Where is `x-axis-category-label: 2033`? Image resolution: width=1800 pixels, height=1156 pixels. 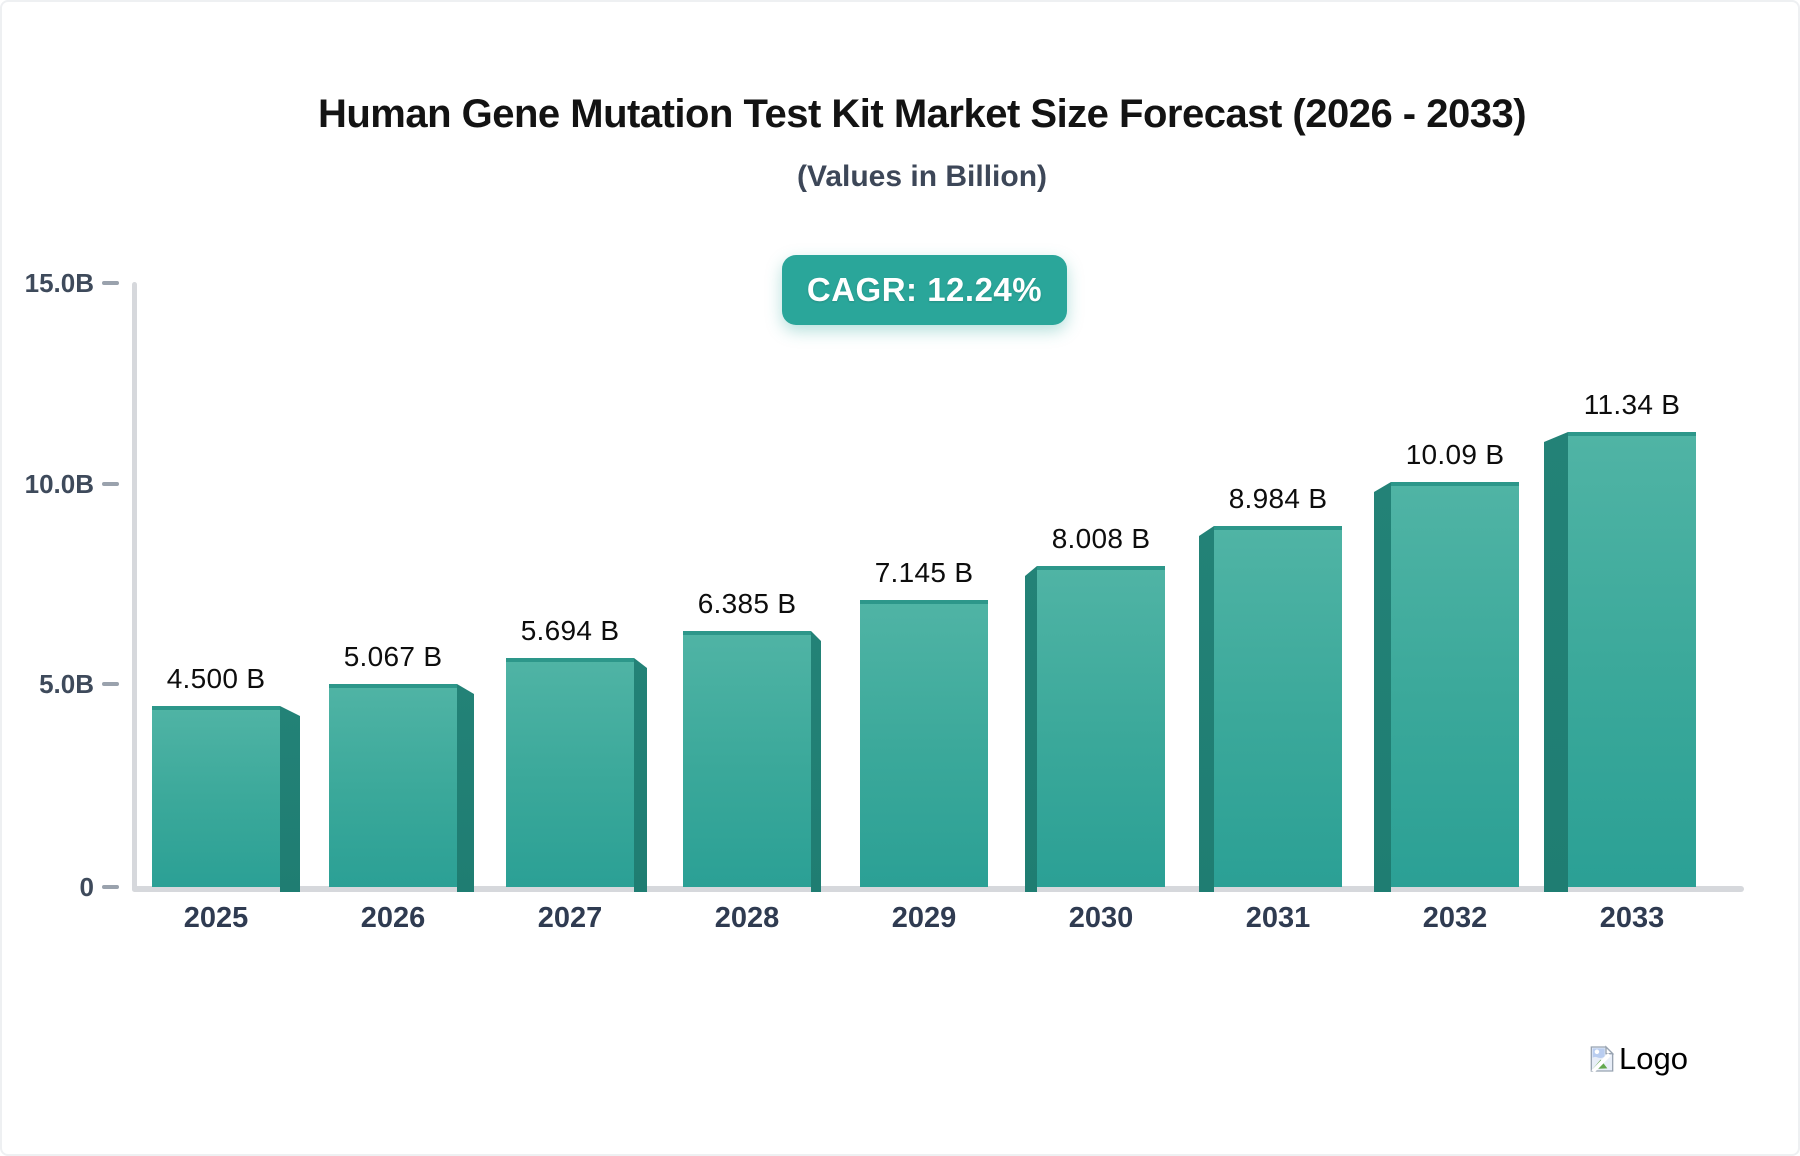 x-axis-category-label: 2033 is located at coordinates (1632, 918).